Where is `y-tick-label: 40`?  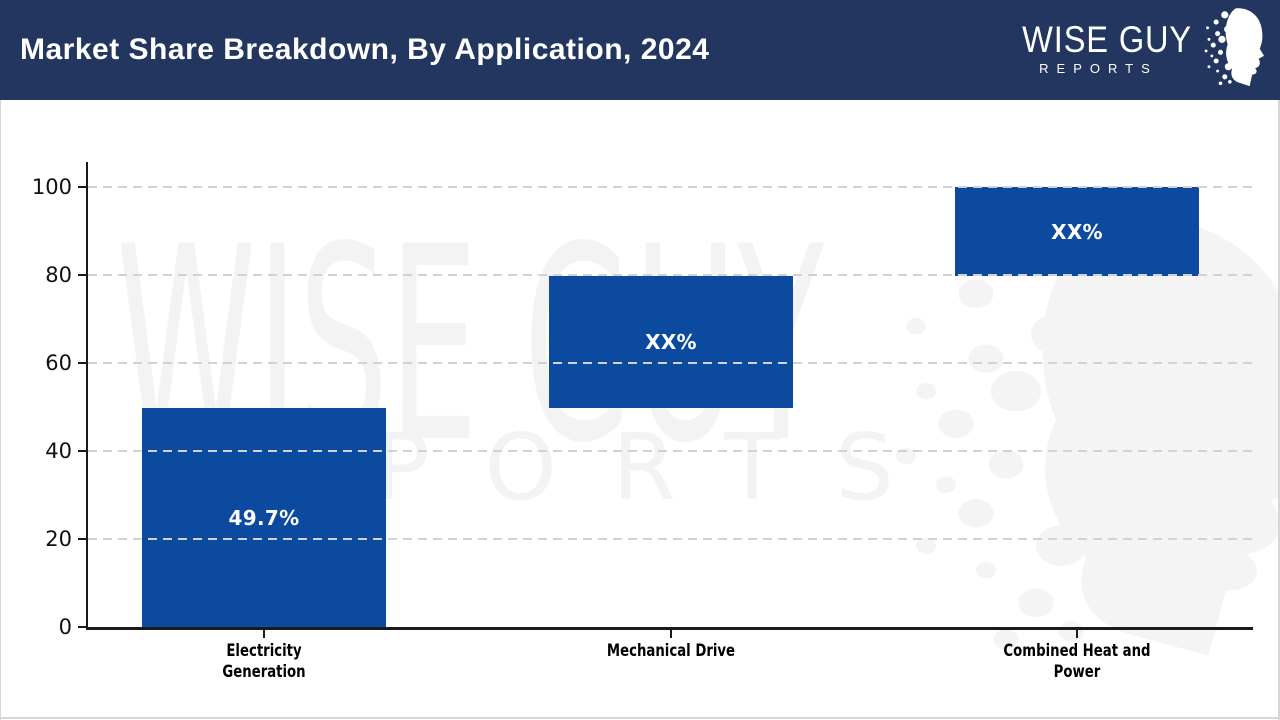
y-tick-label: 40 is located at coordinates (58, 451).